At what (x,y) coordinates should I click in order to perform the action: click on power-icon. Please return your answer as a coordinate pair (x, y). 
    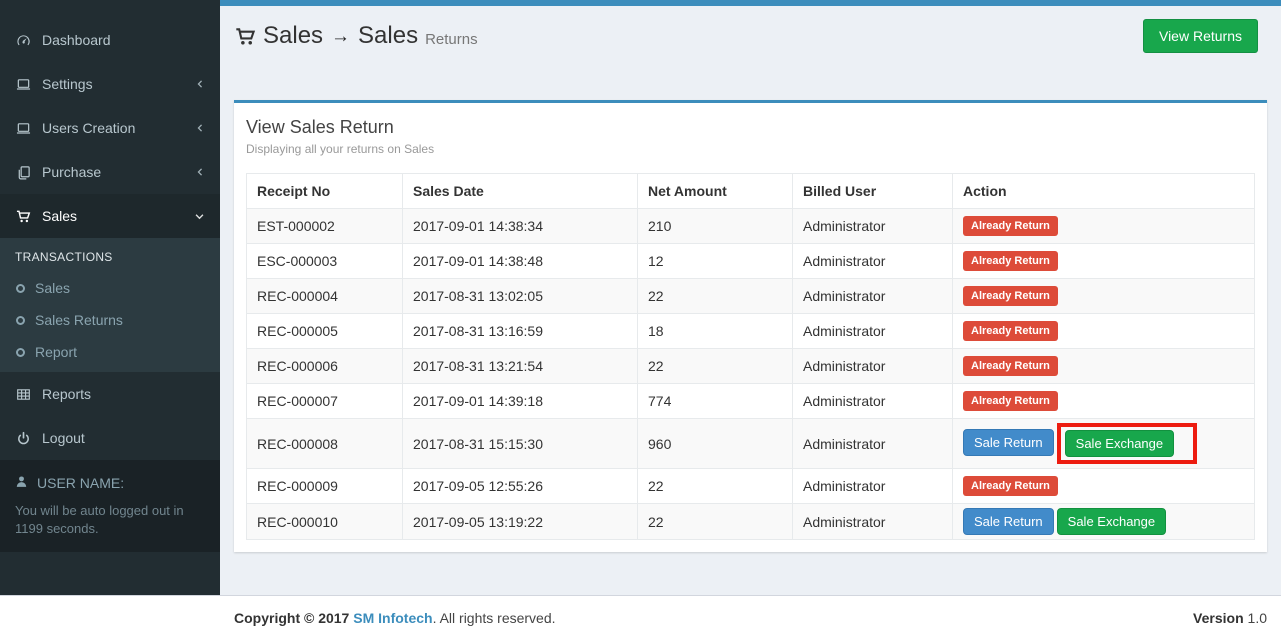
    Looking at the image, I should click on (23, 438).